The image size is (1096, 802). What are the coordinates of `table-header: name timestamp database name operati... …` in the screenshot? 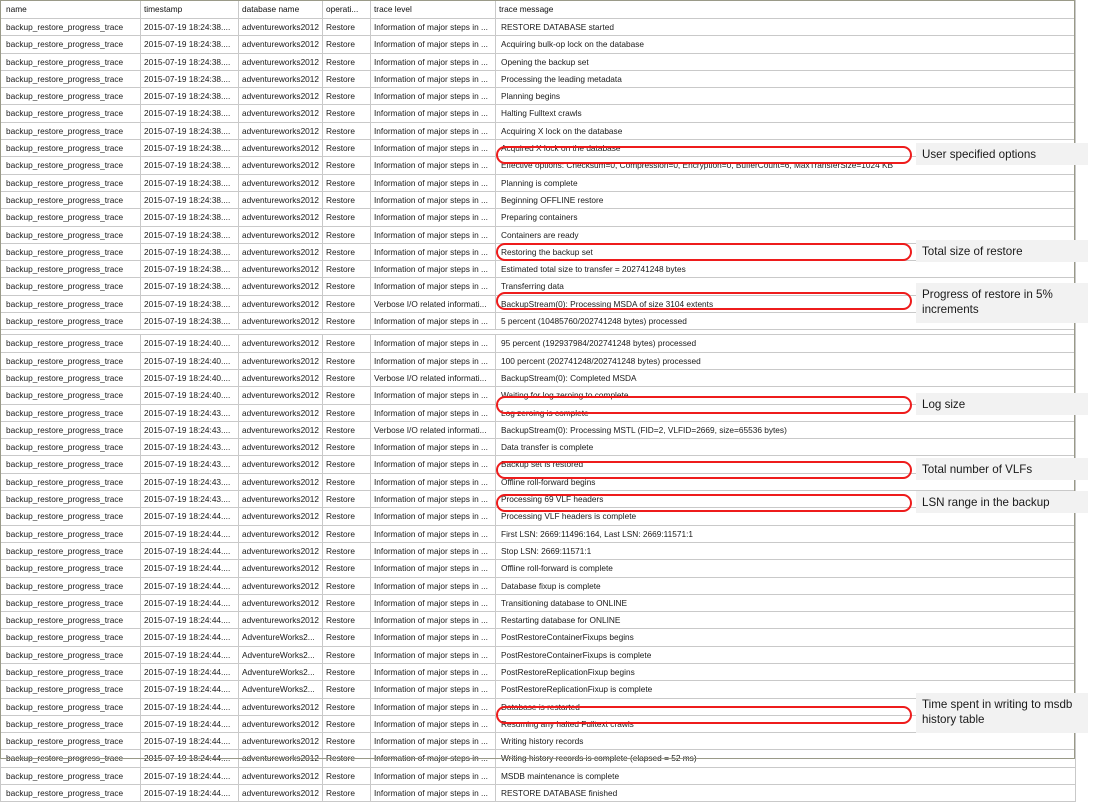 It's located at (538, 9).